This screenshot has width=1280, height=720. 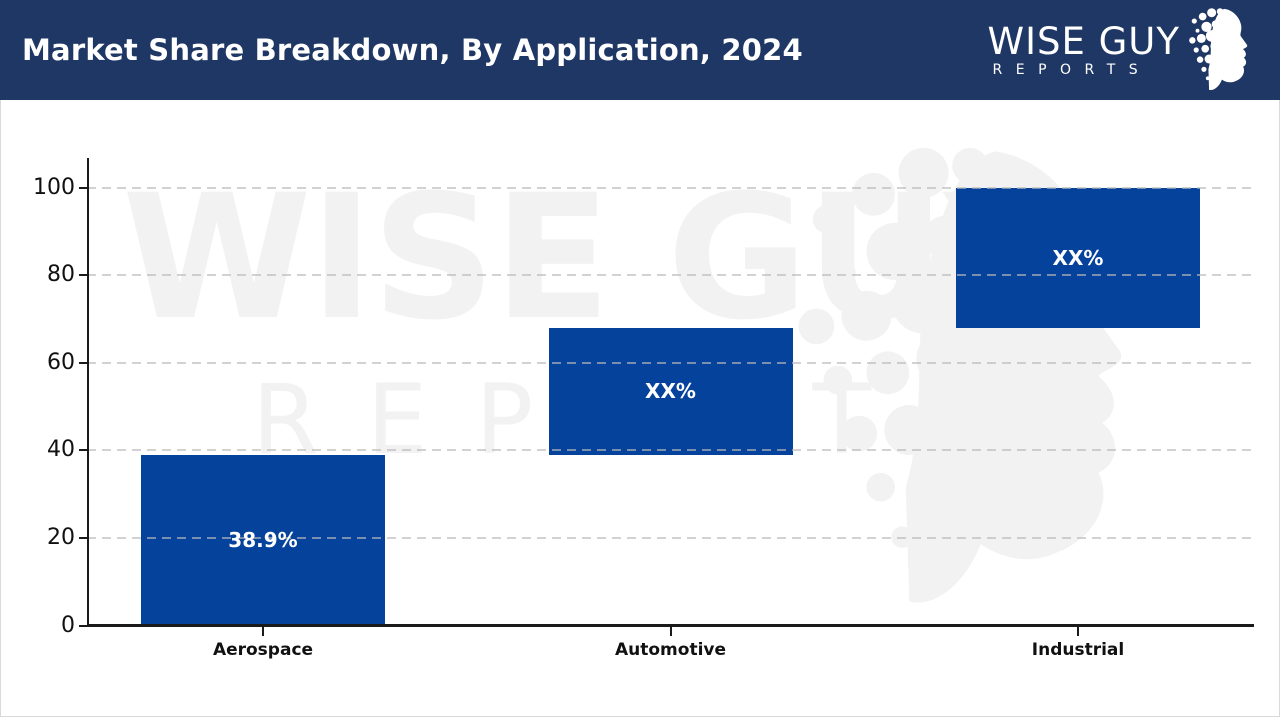 I want to click on x-category-label: Aerospace, so click(x=263, y=649).